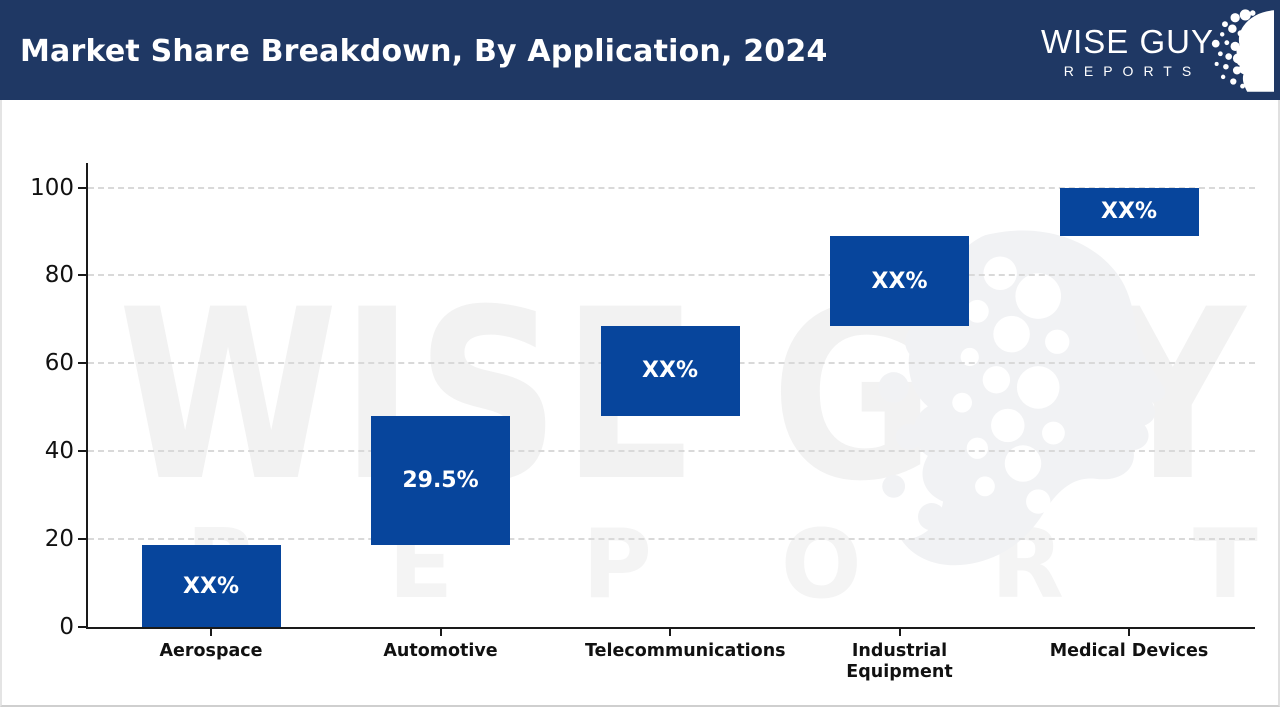 Image resolution: width=1280 pixels, height=720 pixels. Describe the element at coordinates (211, 651) in the screenshot. I see `x-axis-label-aerospace: Aerospace` at that location.